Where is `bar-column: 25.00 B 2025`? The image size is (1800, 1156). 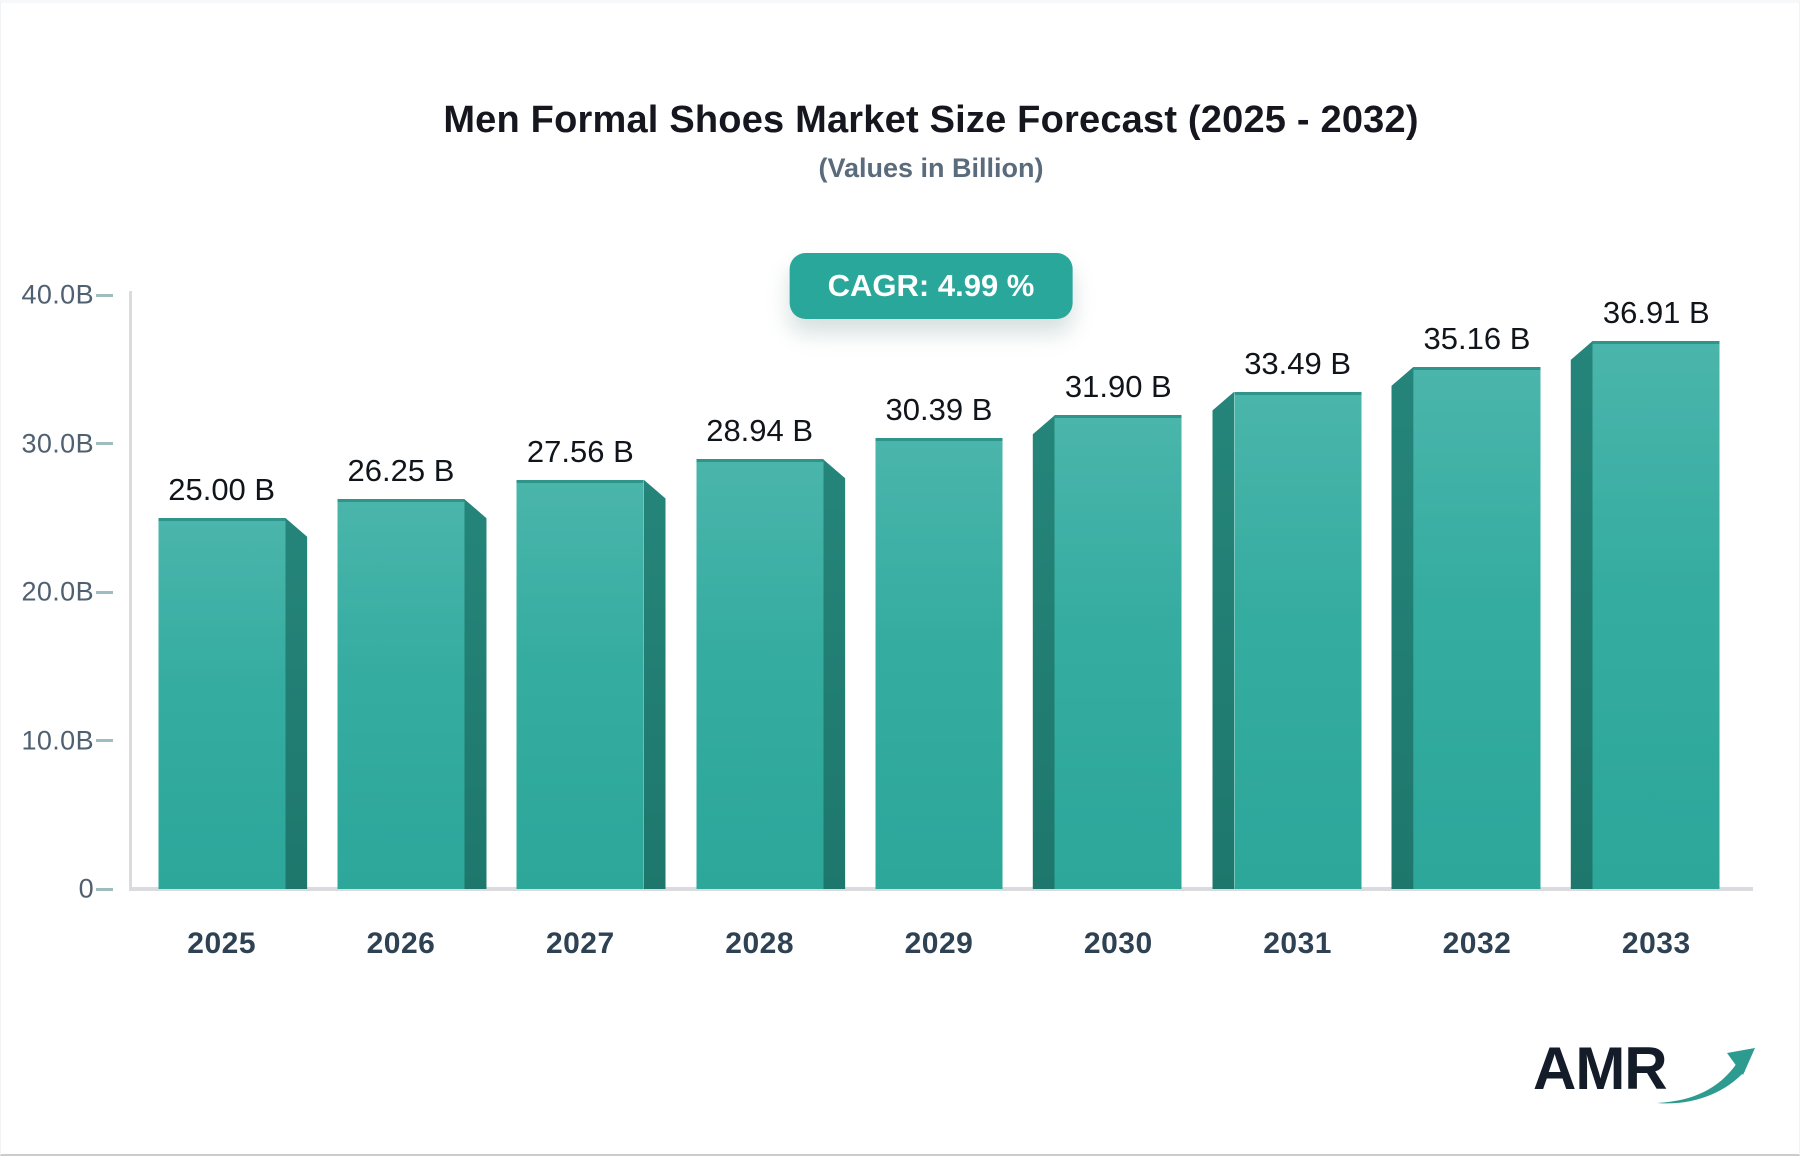 bar-column: 25.00 B 2025 is located at coordinates (221, 627).